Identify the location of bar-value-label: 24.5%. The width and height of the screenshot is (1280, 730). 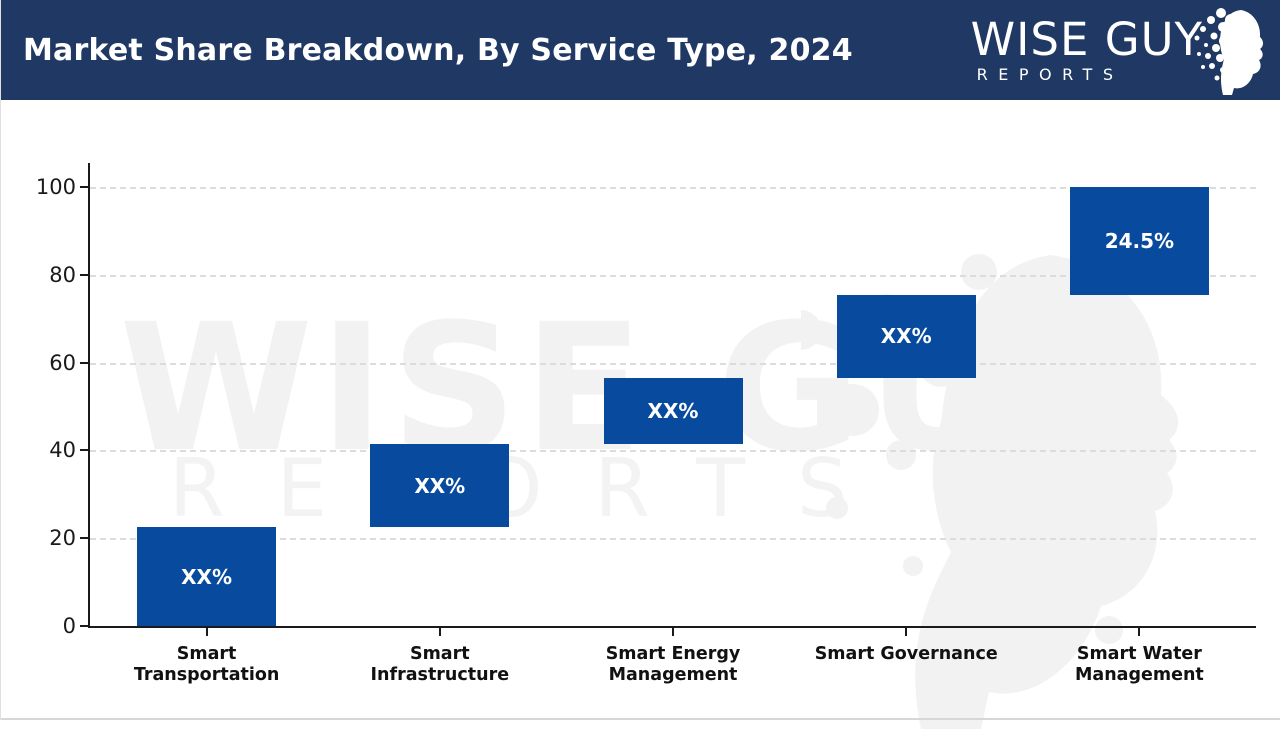
(1139, 240).